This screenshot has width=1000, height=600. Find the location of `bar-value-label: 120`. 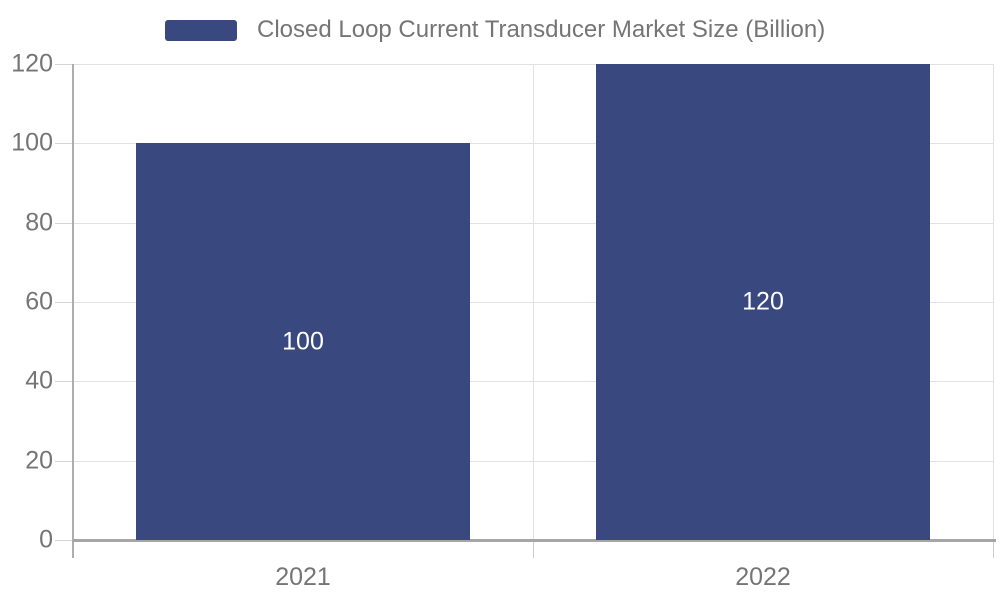

bar-value-label: 120 is located at coordinates (763, 301).